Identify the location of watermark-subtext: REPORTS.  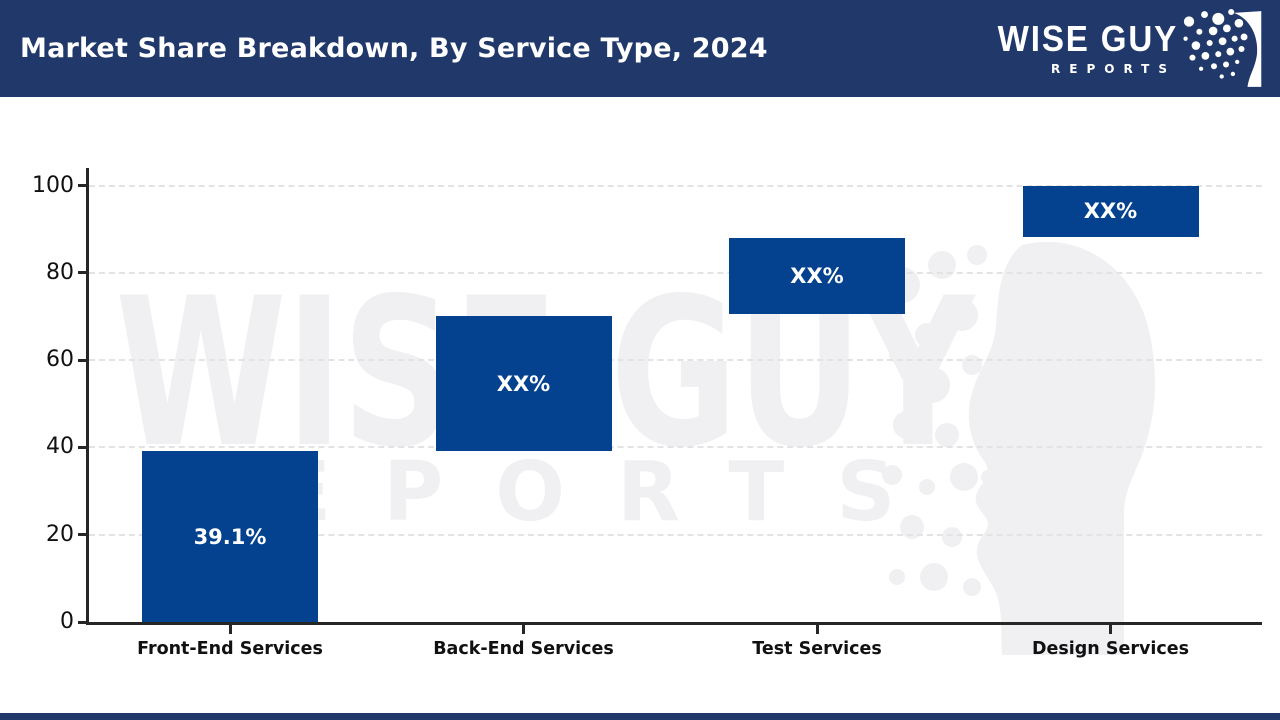
(554, 492).